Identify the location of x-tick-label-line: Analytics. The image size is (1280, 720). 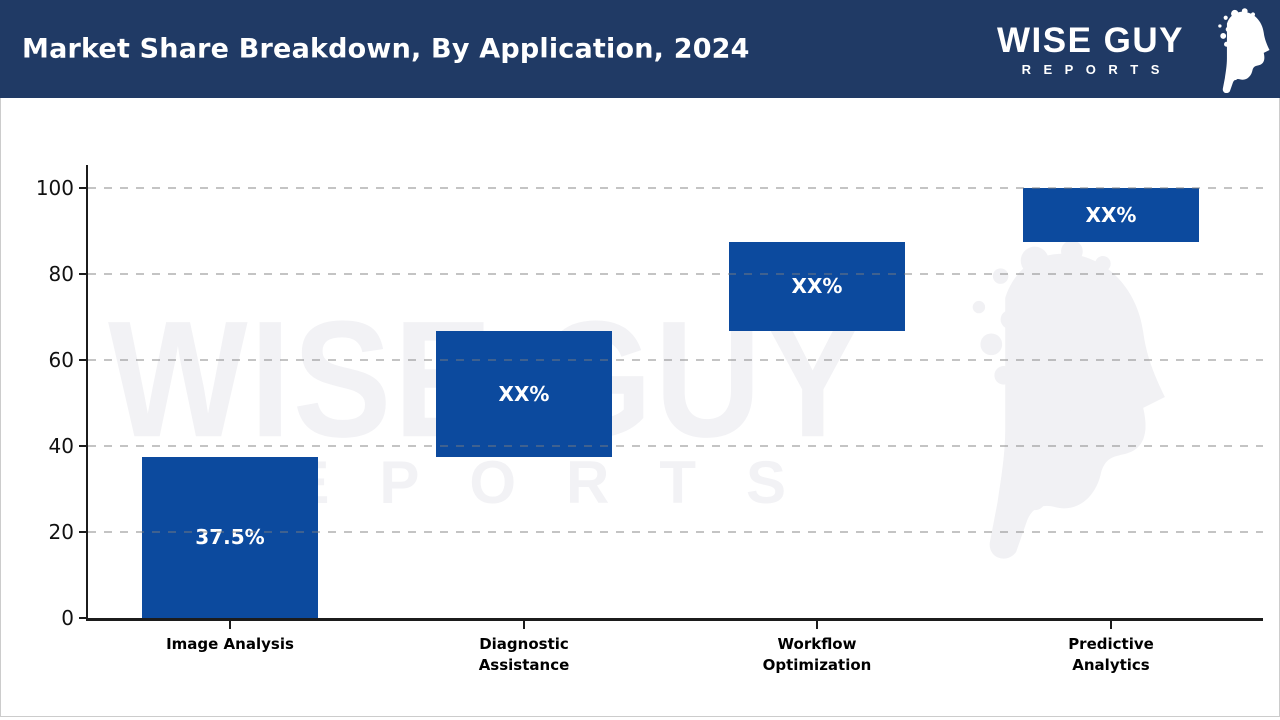
(1111, 665).